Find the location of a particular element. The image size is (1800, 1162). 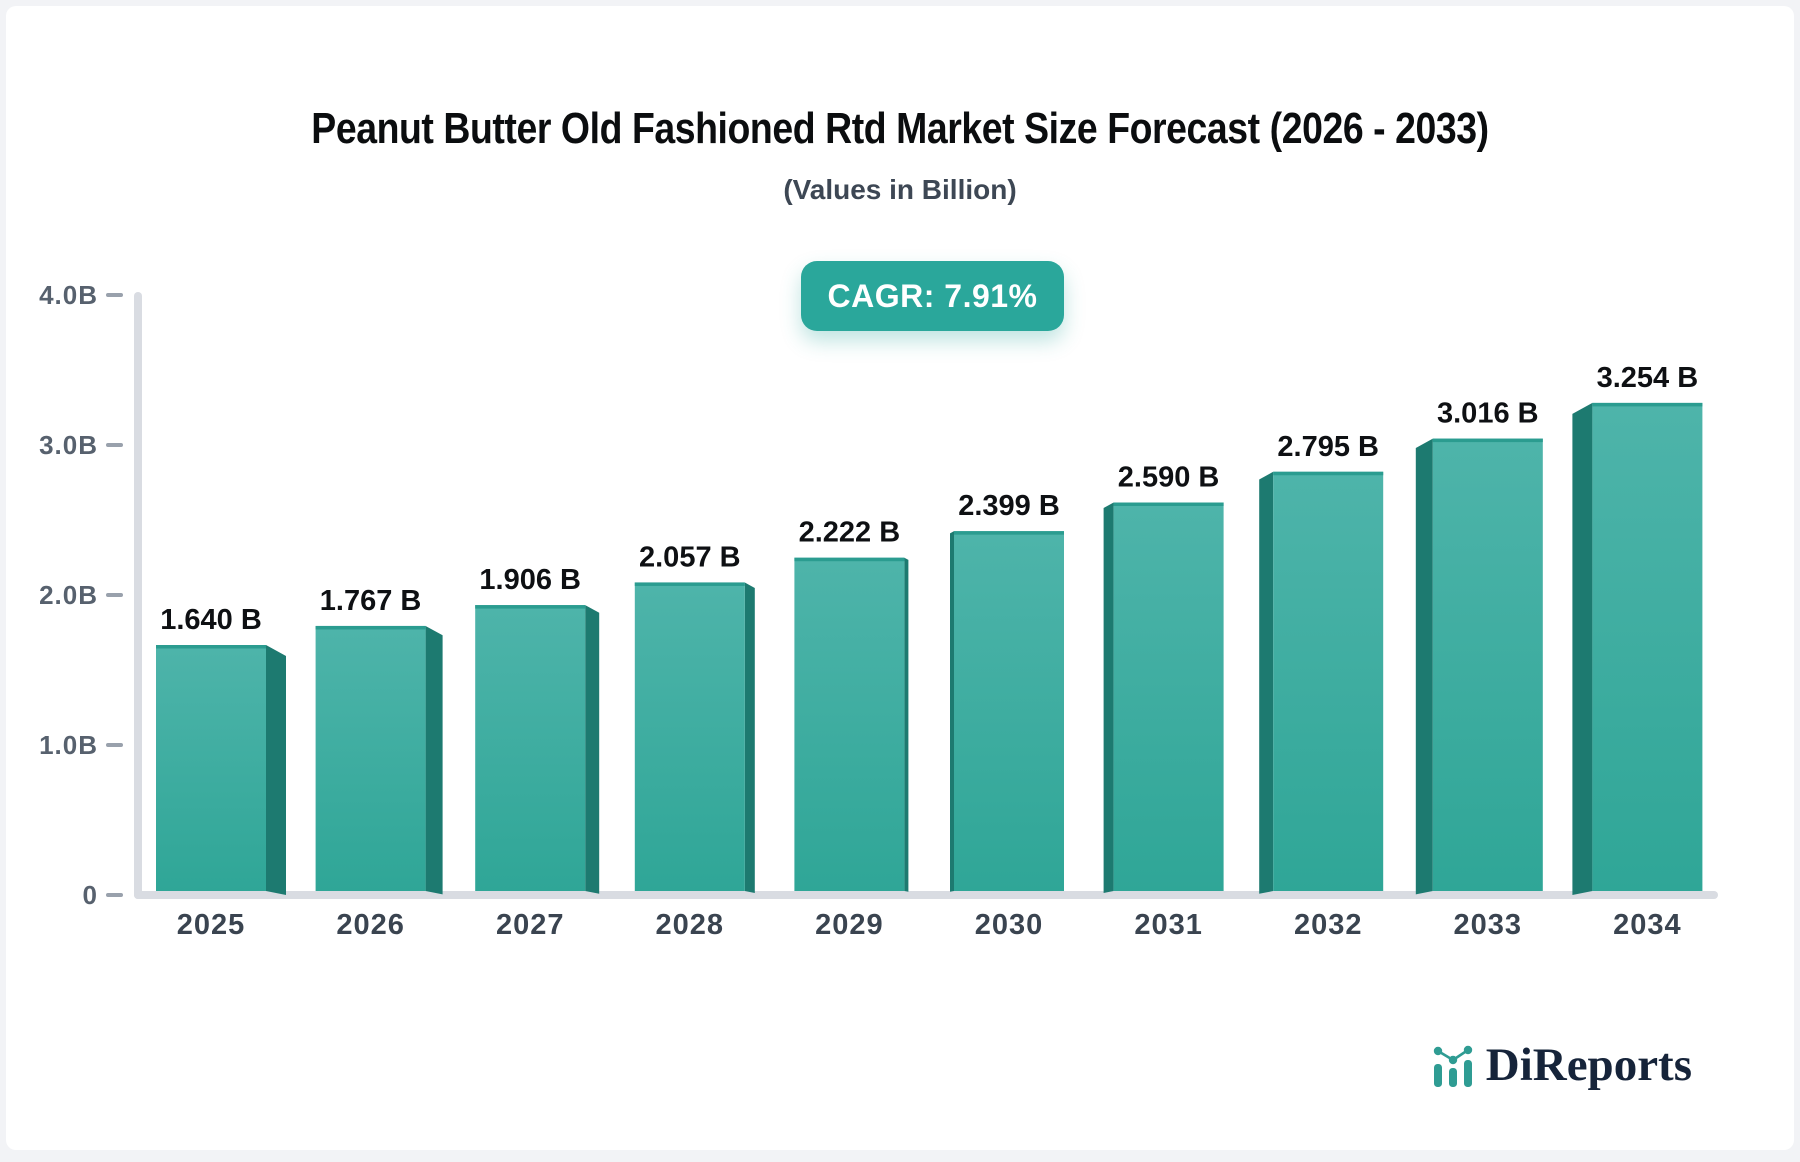

direports-logo: DiReports is located at coordinates (1562, 1065).